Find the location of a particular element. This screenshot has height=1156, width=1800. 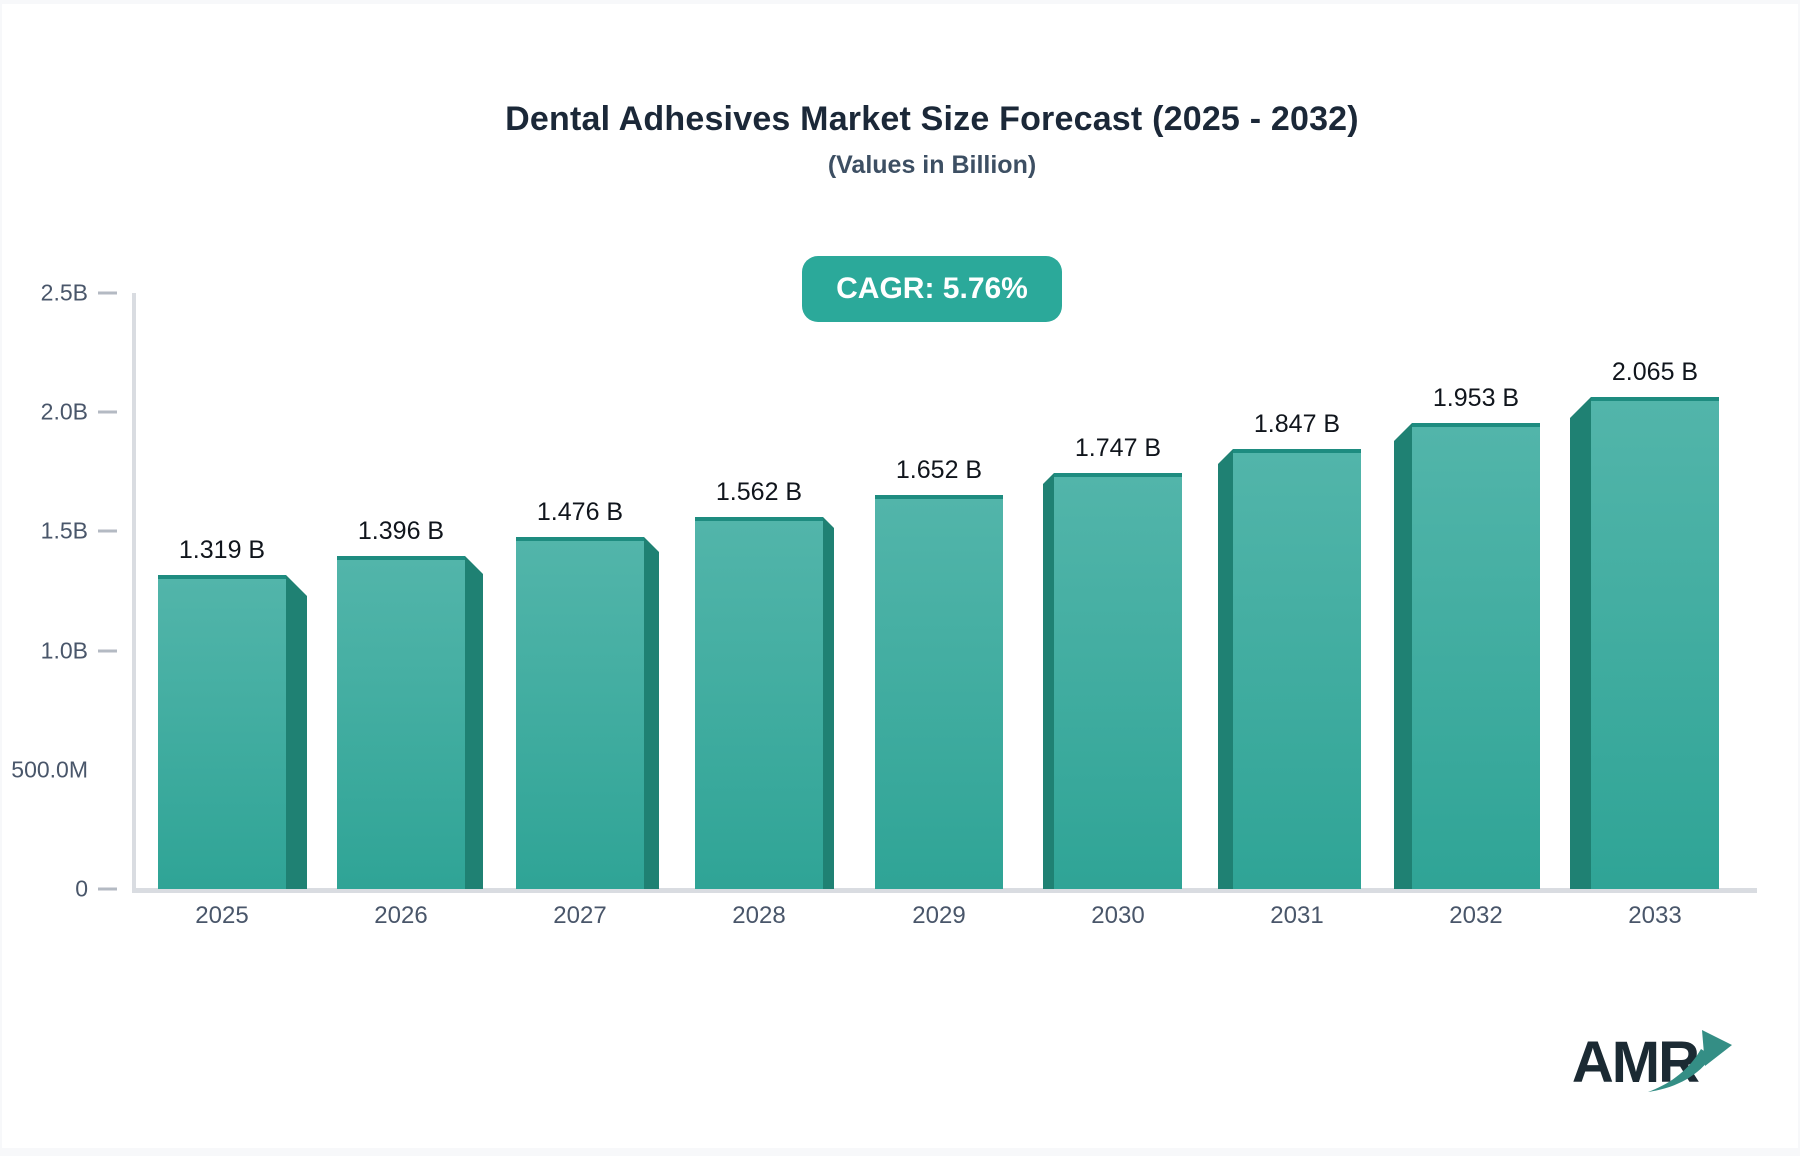

bar-value-label: 1.319 B is located at coordinates (222, 550).